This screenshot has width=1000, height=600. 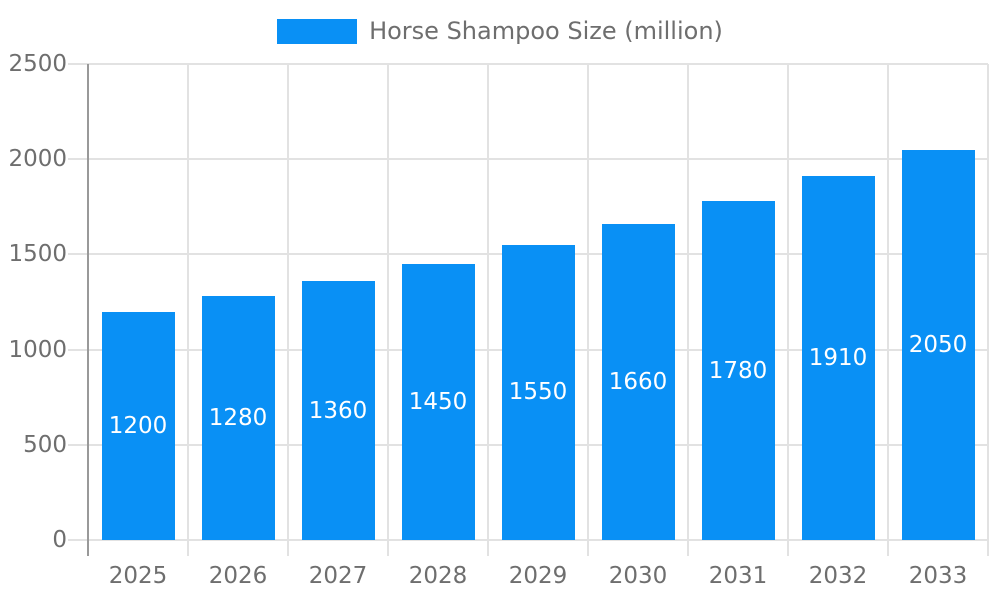 I want to click on y-axis-line, so click(x=88, y=310).